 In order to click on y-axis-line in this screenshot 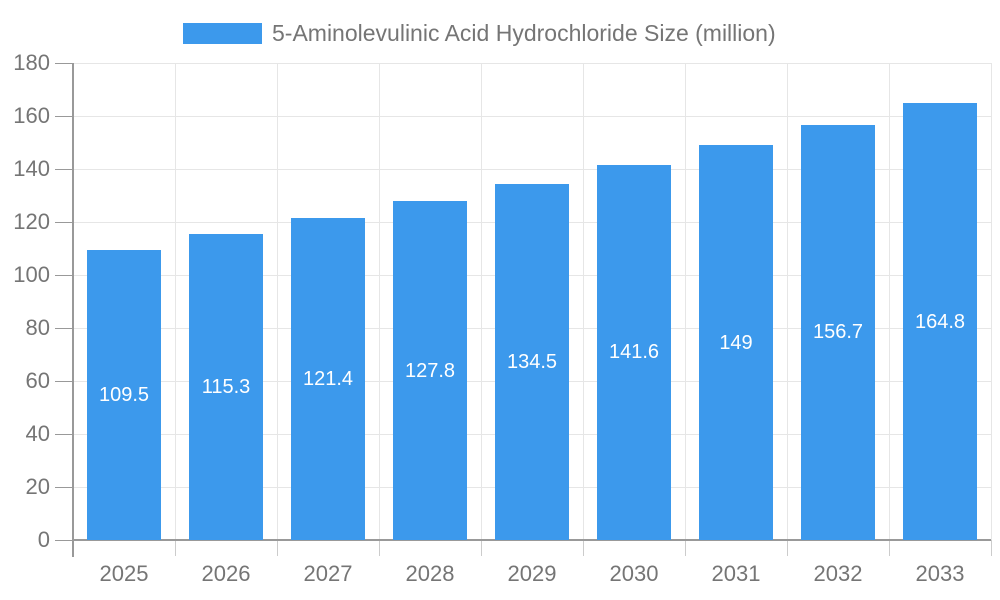, I will do `click(73, 310)`.